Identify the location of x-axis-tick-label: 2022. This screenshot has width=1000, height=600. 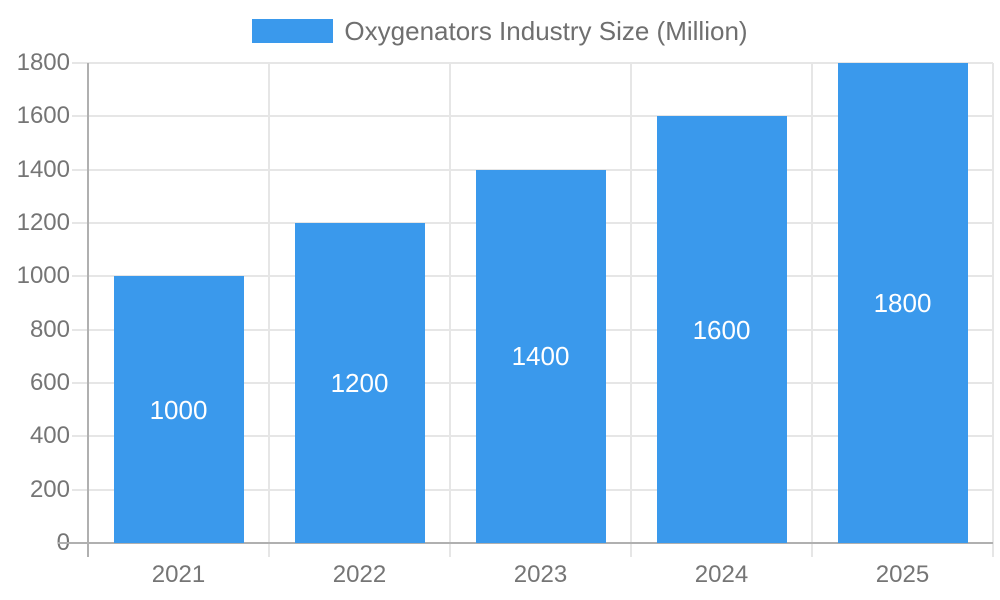
(359, 574).